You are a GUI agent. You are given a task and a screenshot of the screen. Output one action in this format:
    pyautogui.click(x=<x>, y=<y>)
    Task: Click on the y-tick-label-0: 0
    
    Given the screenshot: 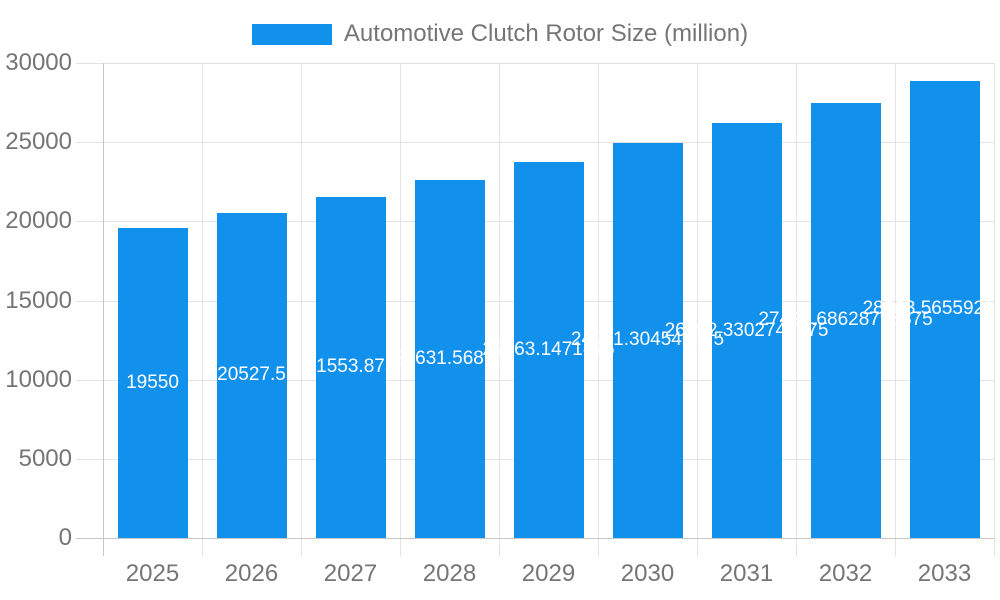 What is the action you would take?
    pyautogui.click(x=65, y=537)
    